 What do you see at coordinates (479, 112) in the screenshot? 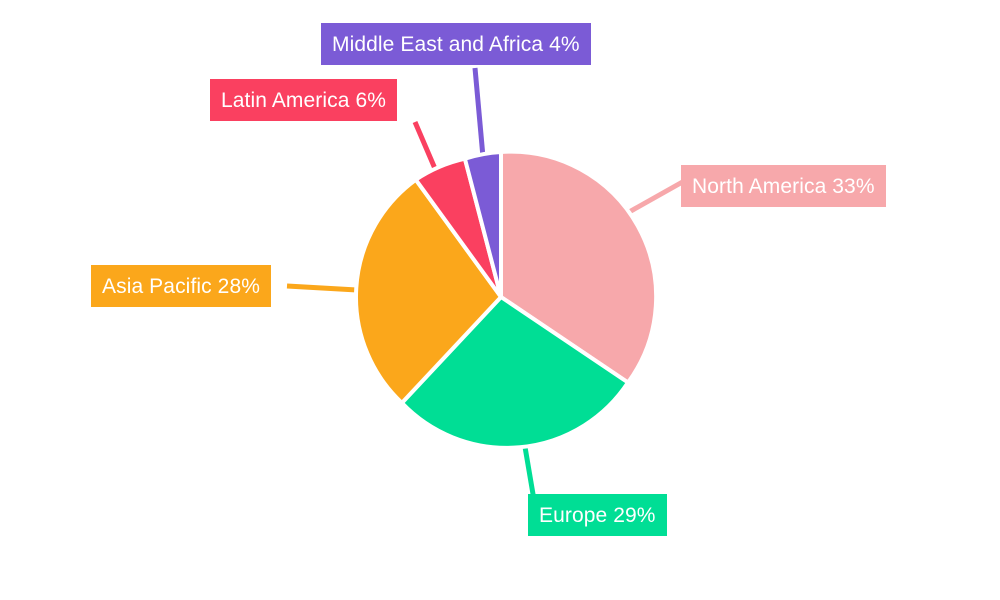
I see `leader-line-middle-east-africa` at bounding box center [479, 112].